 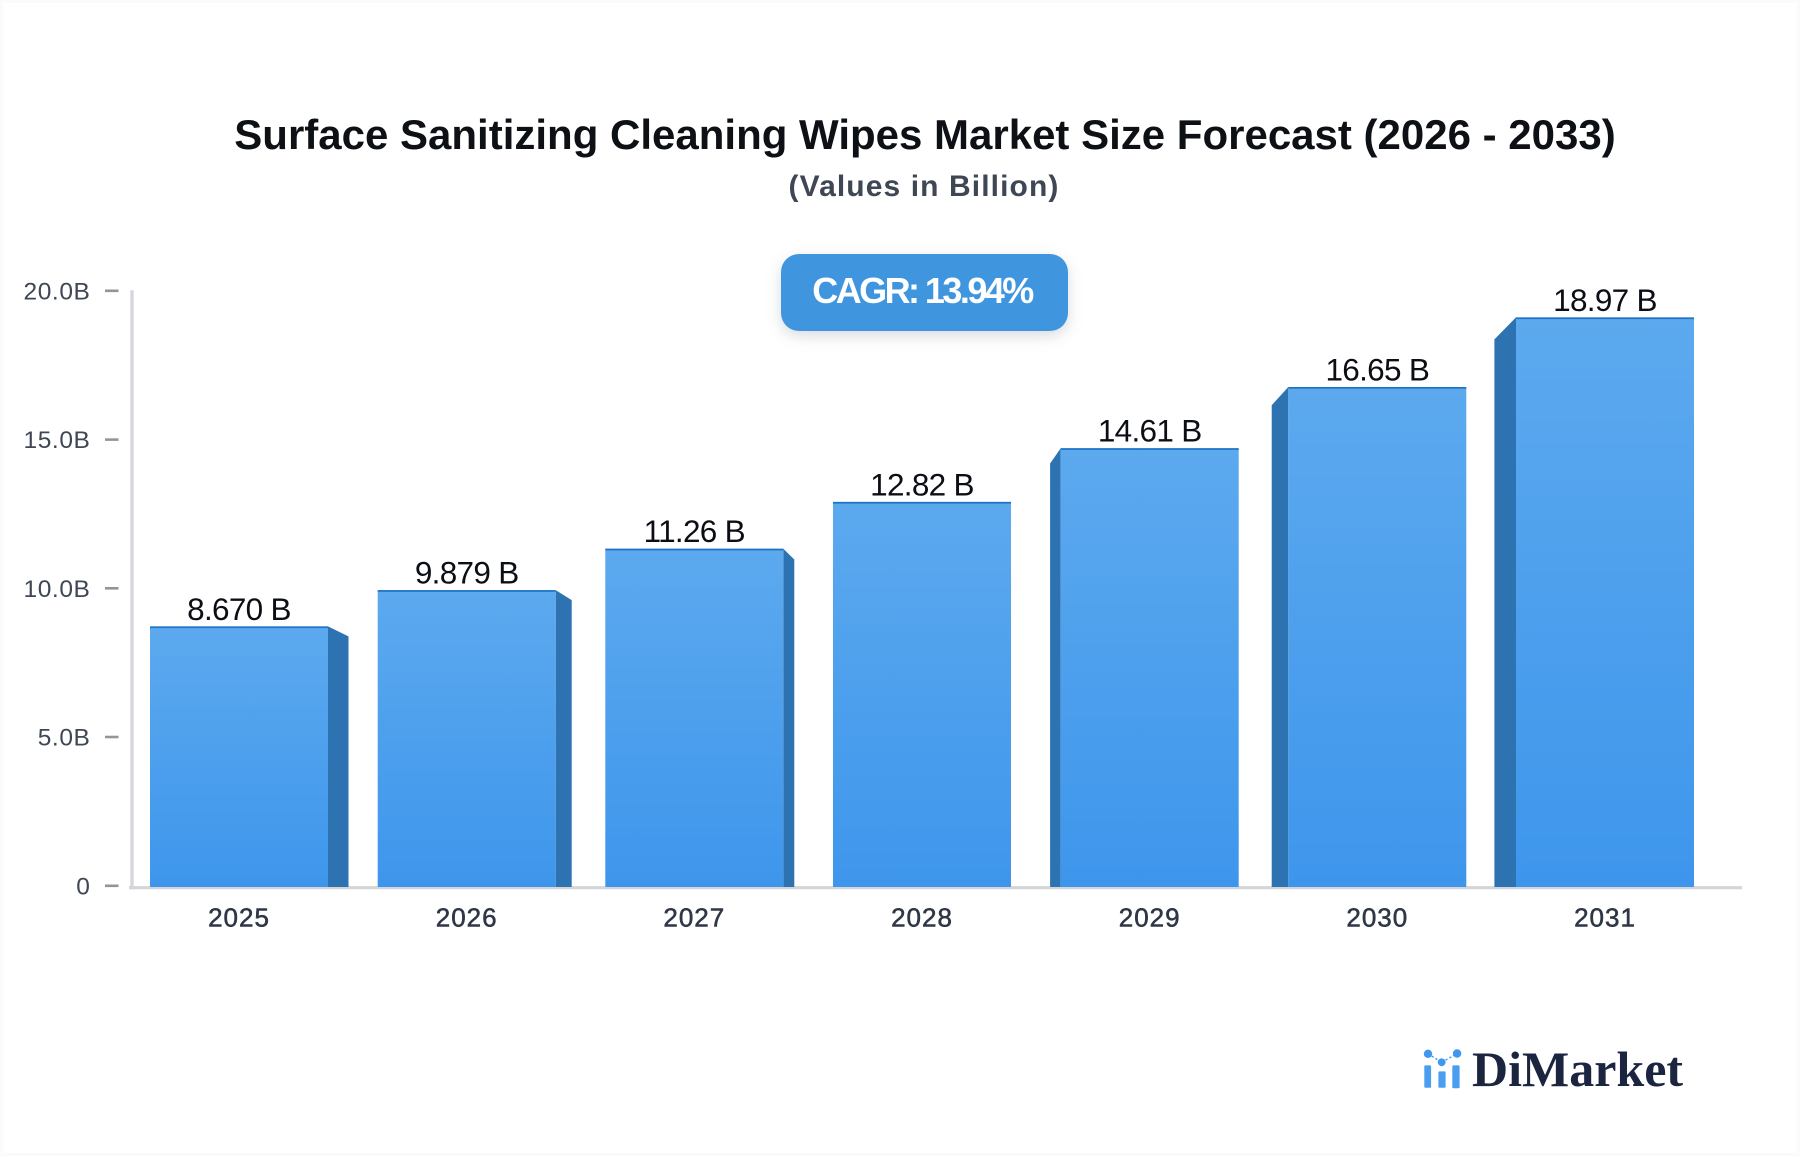 What do you see at coordinates (1150, 918) in the screenshot?
I see `svg-text: 2029` at bounding box center [1150, 918].